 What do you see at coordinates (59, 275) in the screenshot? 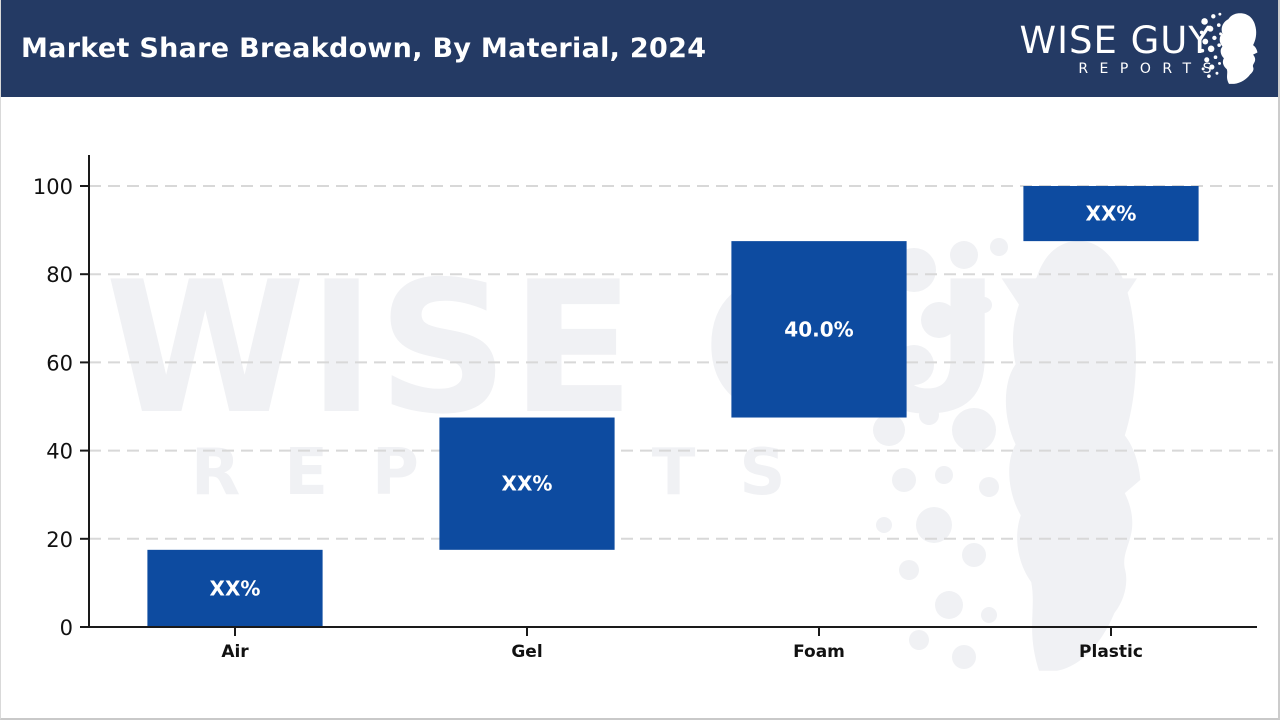
I see `y-tick-label-80: 80` at bounding box center [59, 275].